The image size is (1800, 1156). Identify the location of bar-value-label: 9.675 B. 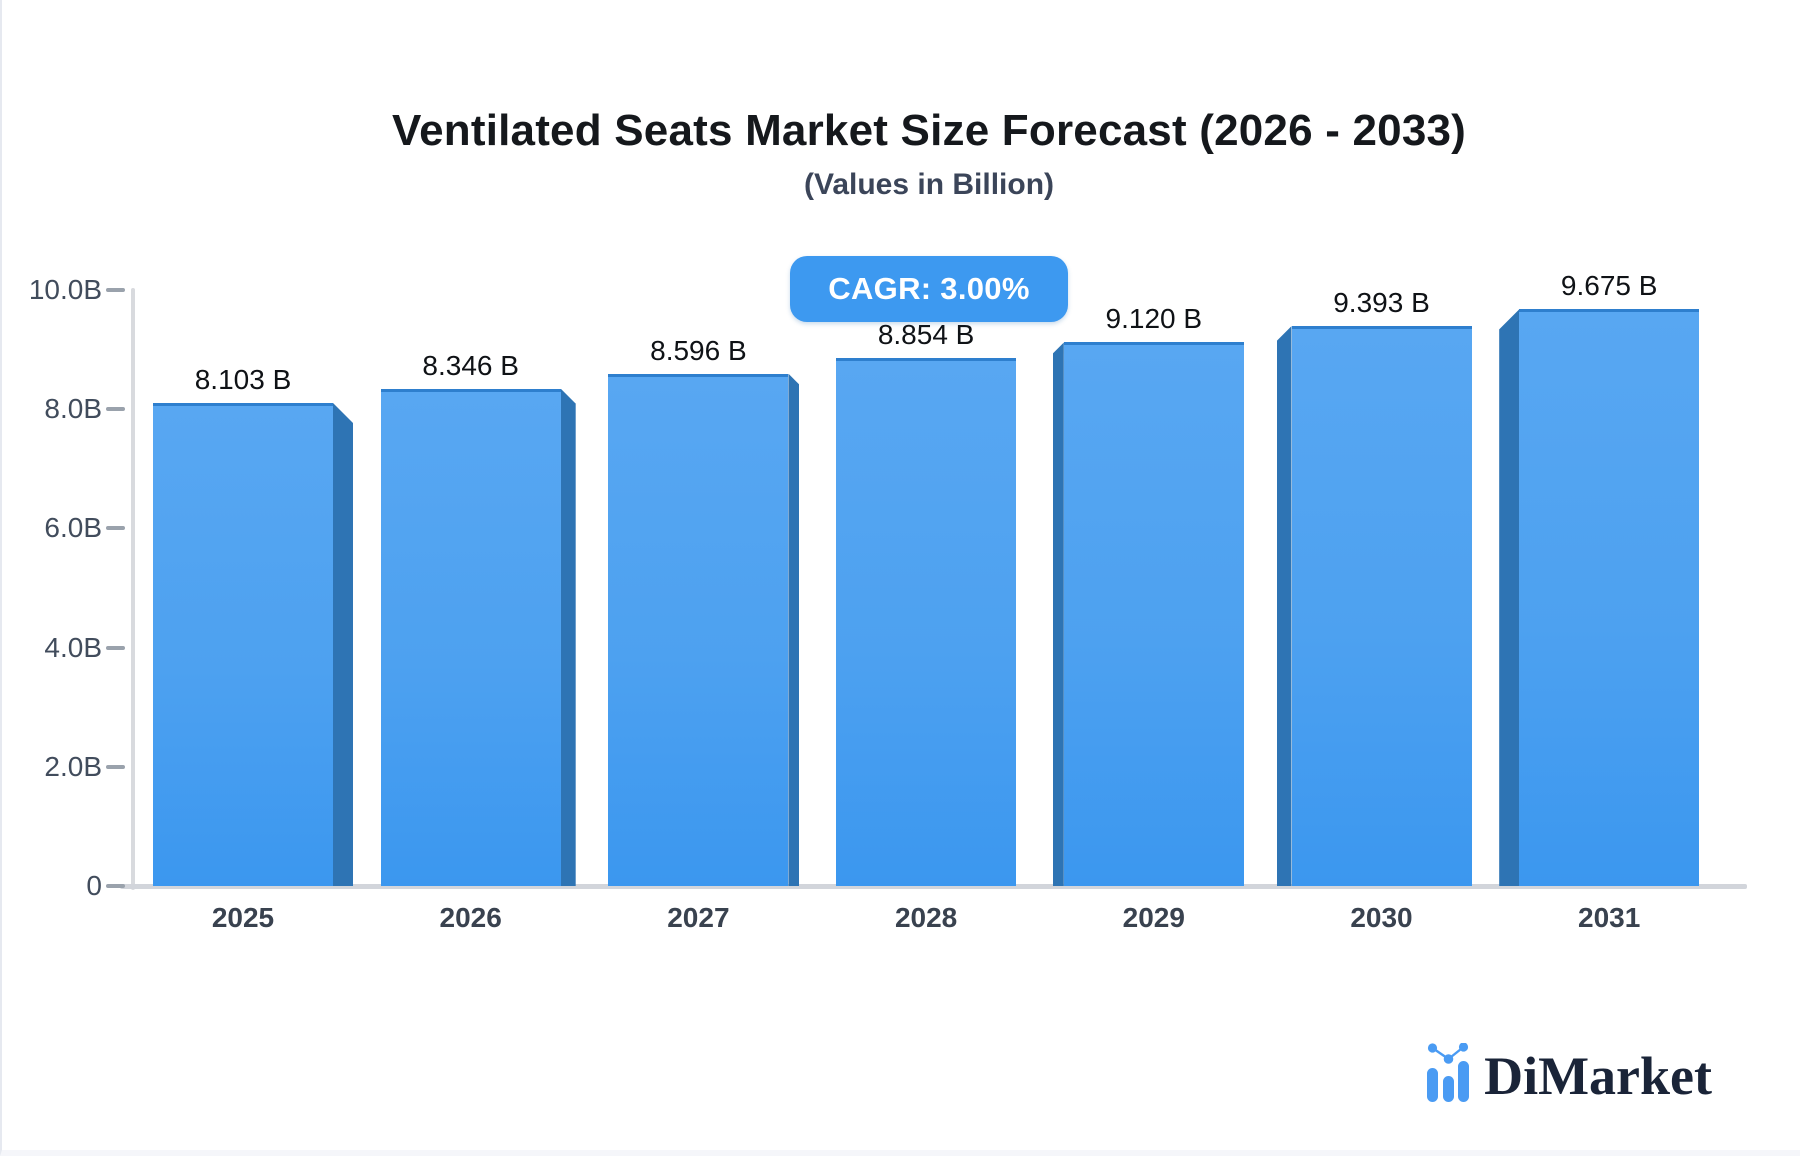
(1609, 286).